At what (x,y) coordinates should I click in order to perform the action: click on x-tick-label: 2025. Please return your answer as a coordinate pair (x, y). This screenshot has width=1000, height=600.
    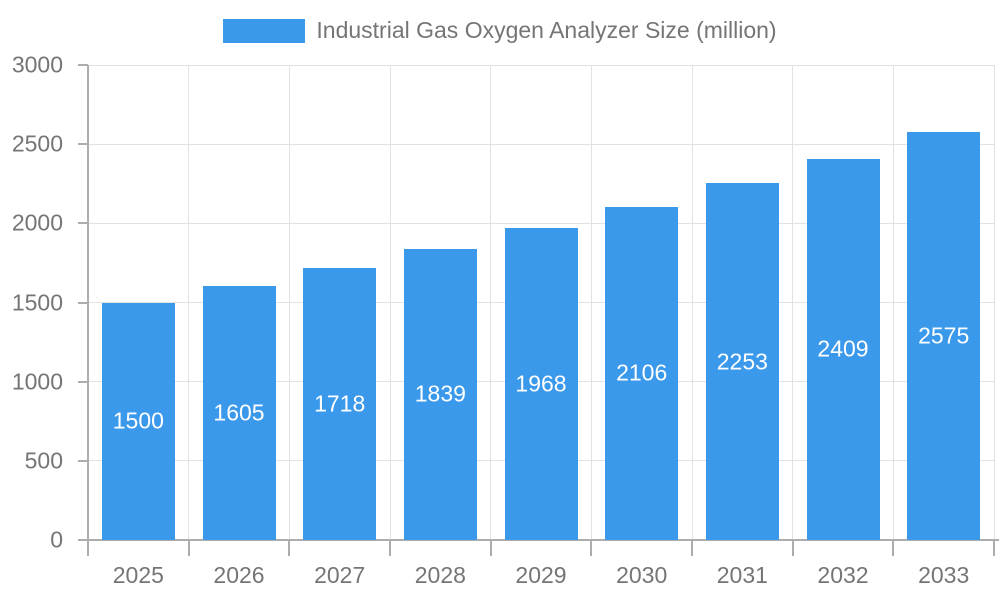
    Looking at the image, I should click on (138, 575).